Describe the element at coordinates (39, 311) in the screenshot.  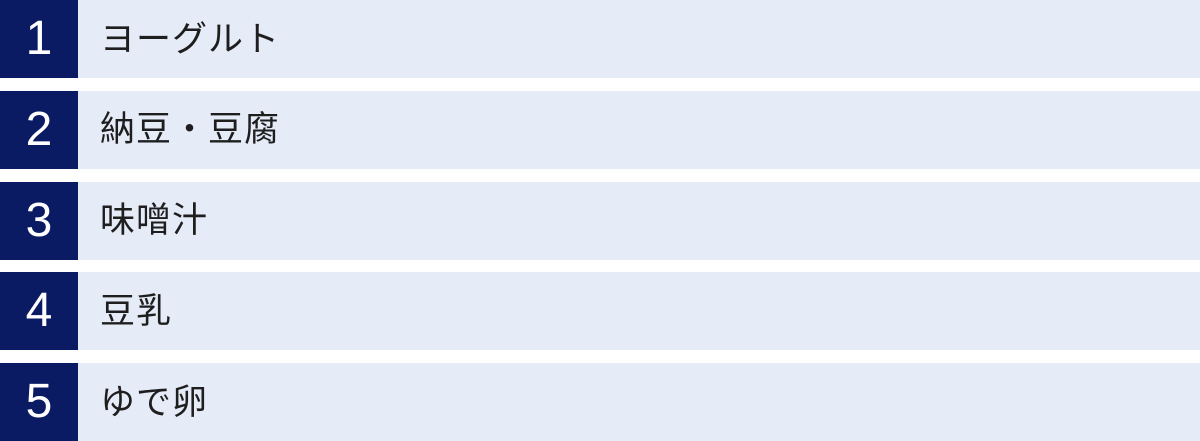
I see `rank-badge: 4` at that location.